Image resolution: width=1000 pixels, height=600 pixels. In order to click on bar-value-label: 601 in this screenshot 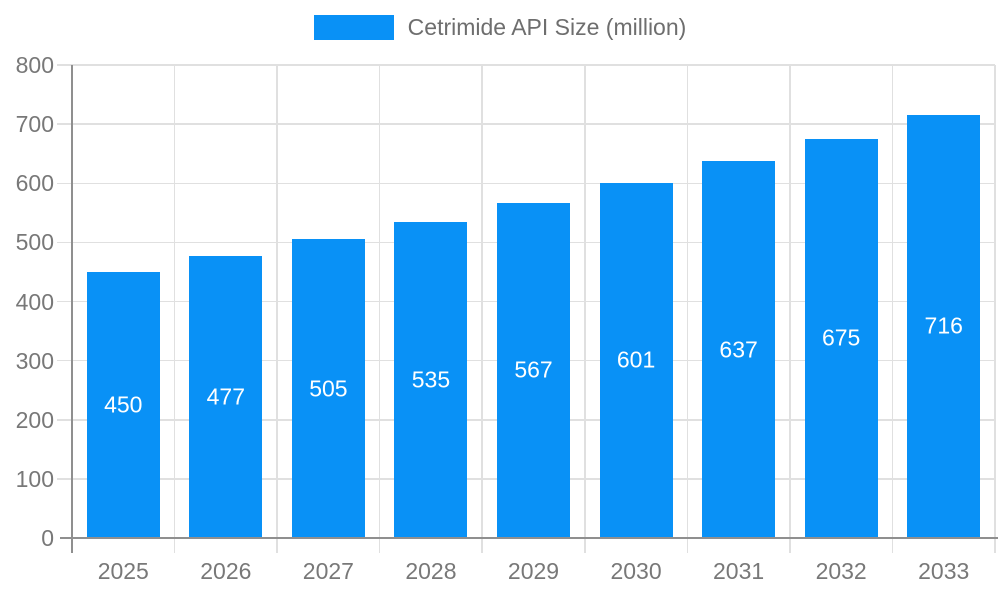, I will do `click(636, 359)`.